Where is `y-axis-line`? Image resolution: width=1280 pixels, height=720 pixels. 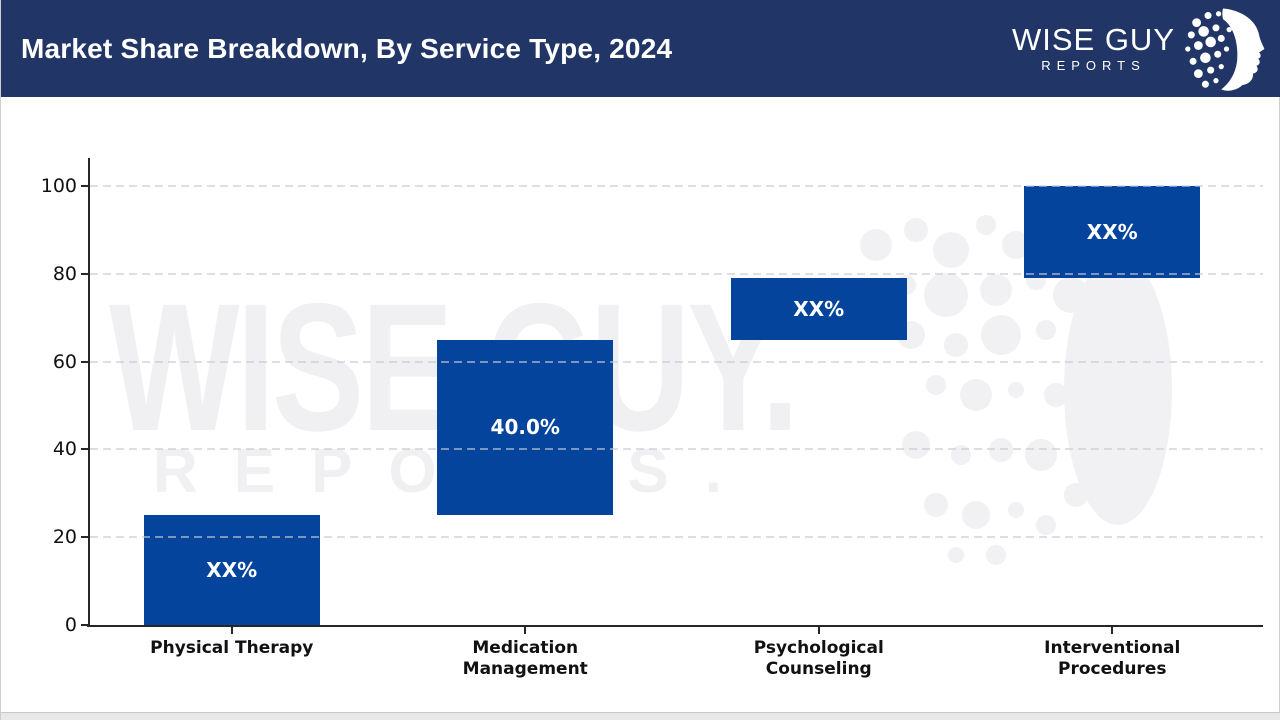 y-axis-line is located at coordinates (89, 392).